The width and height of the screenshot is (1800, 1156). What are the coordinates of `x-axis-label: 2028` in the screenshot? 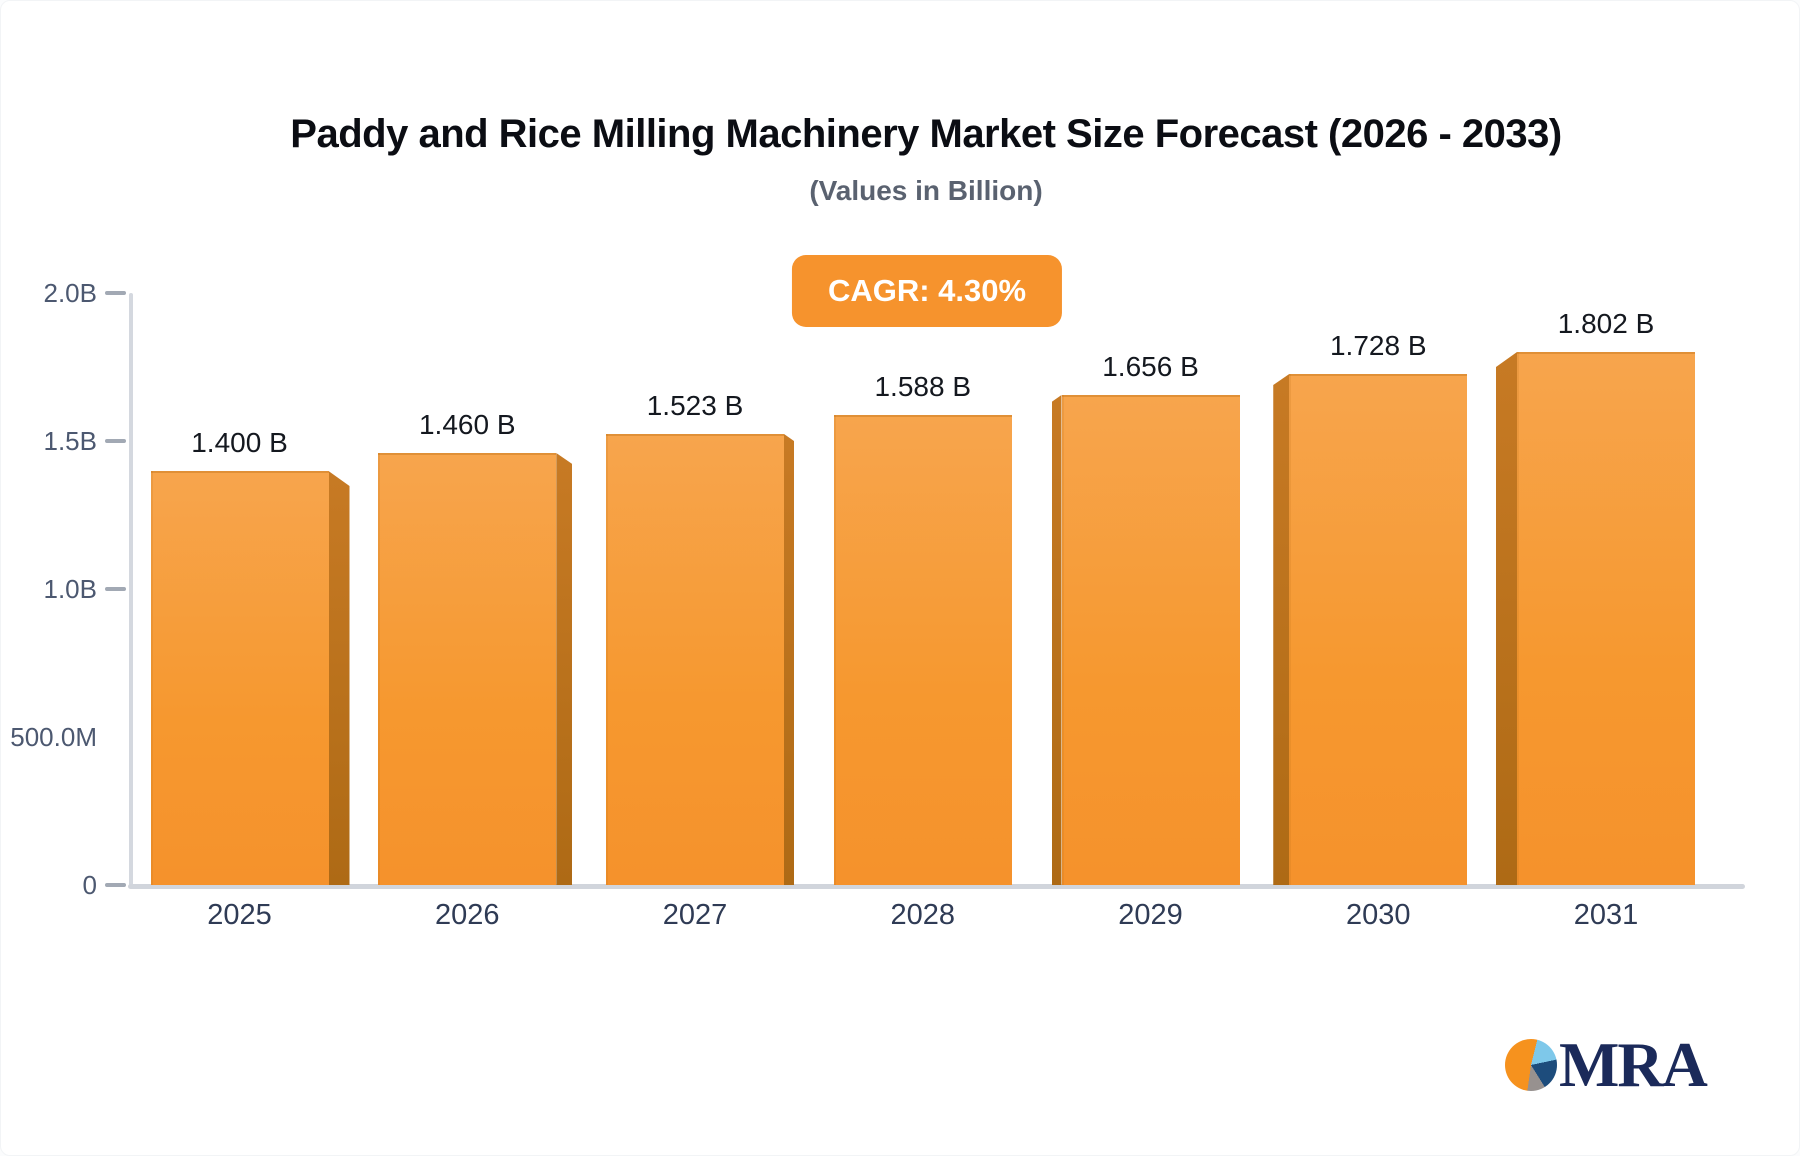 It's located at (922, 915).